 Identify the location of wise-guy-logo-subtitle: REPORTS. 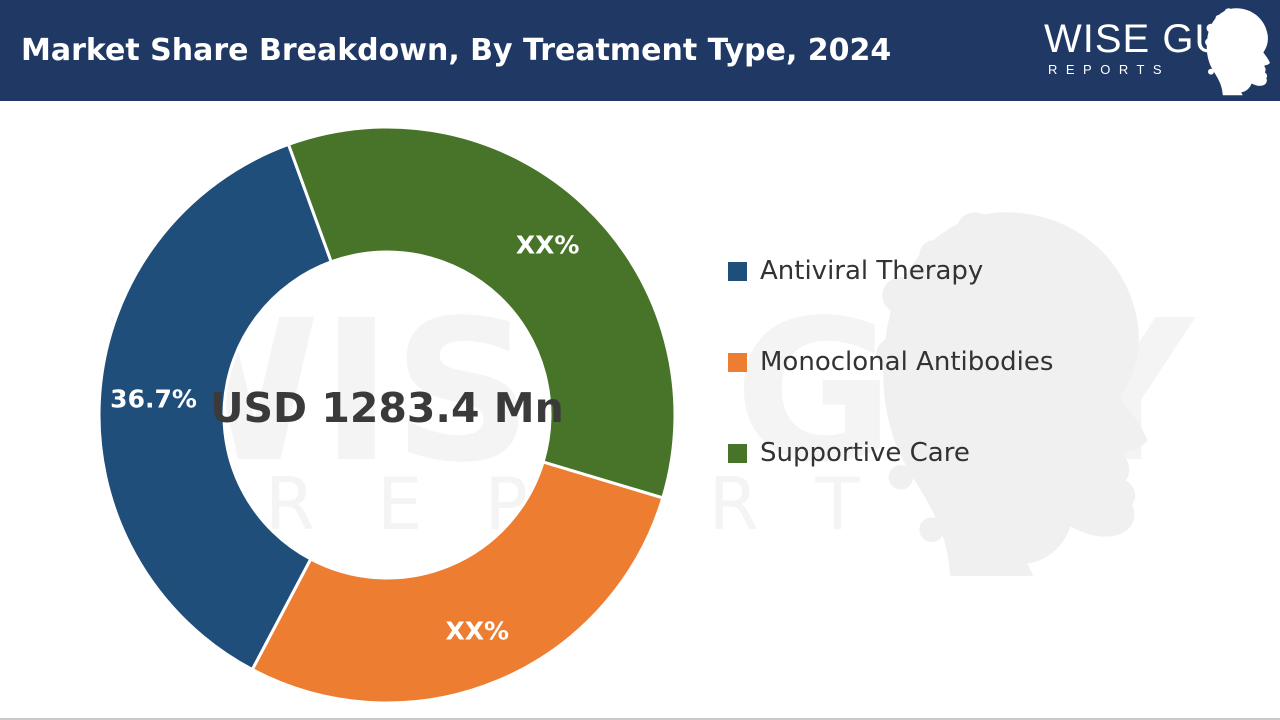
(1109, 69).